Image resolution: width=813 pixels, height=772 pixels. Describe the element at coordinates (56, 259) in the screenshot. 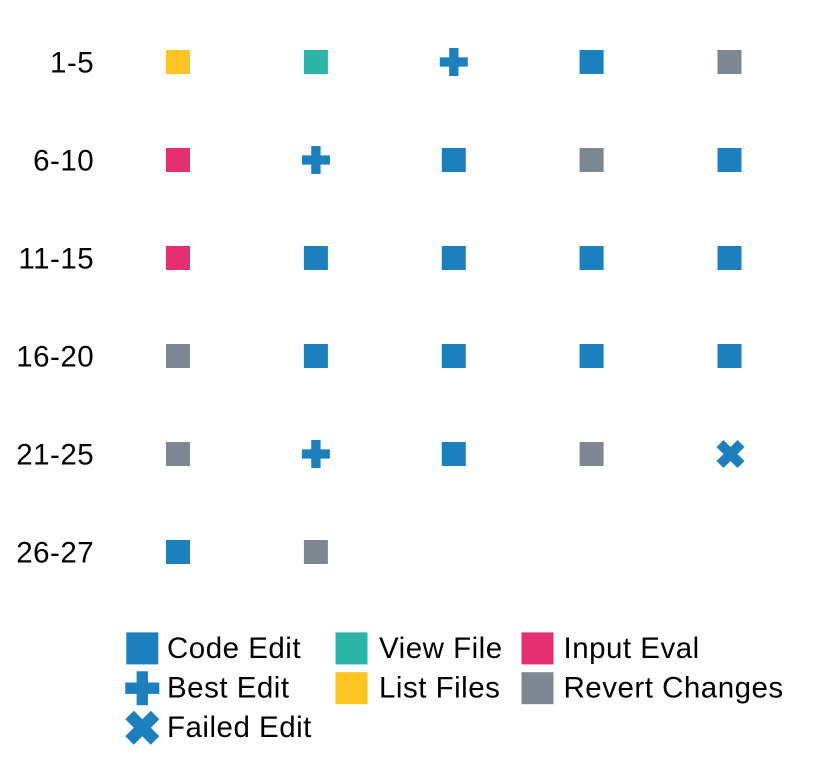

I see `svg-text: 11-15` at that location.